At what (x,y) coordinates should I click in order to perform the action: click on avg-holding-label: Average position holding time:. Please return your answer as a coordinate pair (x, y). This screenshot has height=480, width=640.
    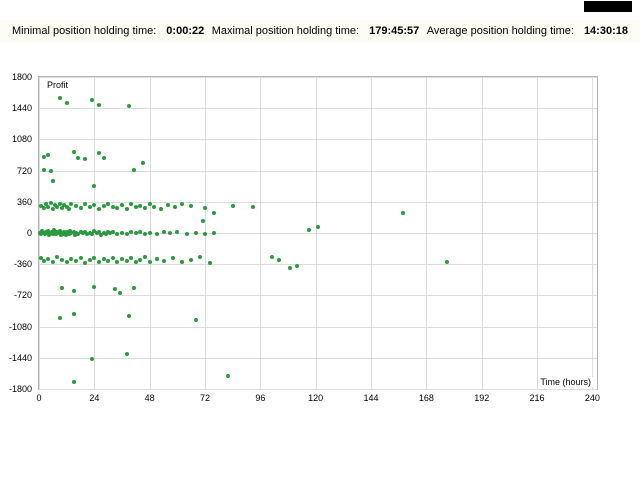
    Looking at the image, I should click on (500, 31).